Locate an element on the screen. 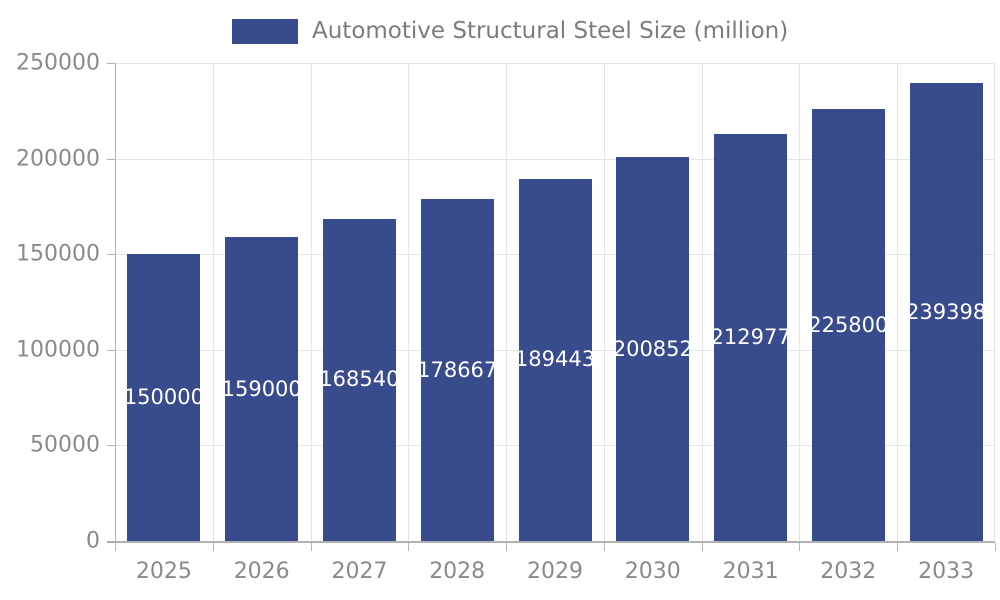  bar-value-label: 212977 is located at coordinates (751, 336).